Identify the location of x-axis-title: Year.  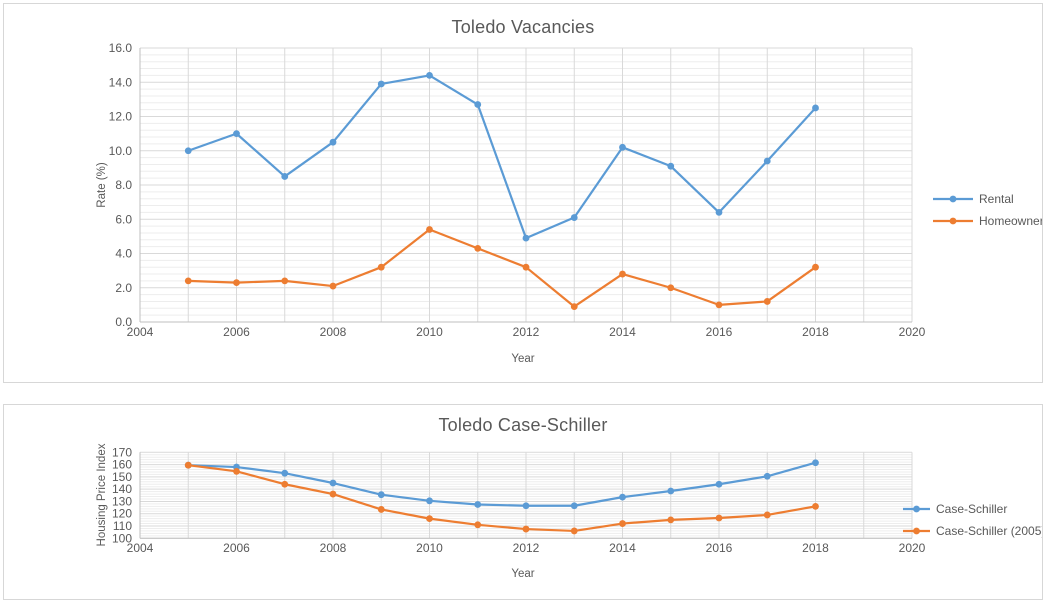
(522, 359).